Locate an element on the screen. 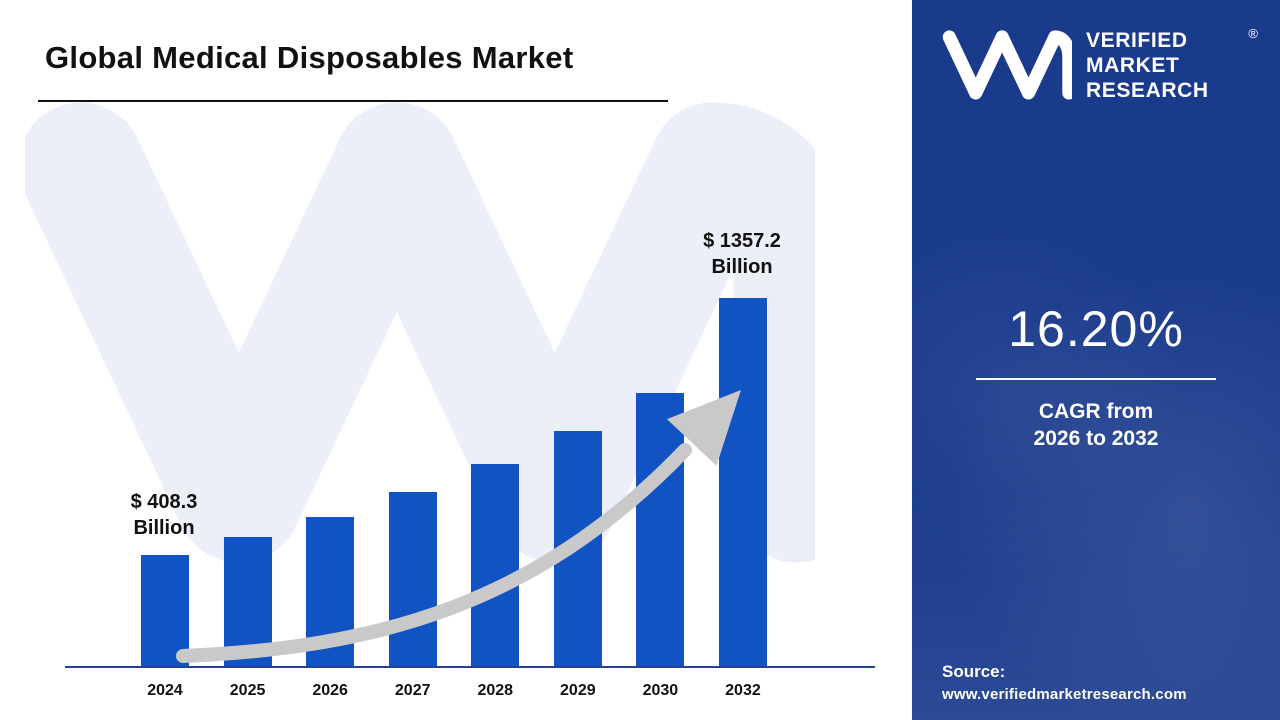  brand-logo: VERIFIED MARKET RESEARCH ® is located at coordinates (1099, 65).